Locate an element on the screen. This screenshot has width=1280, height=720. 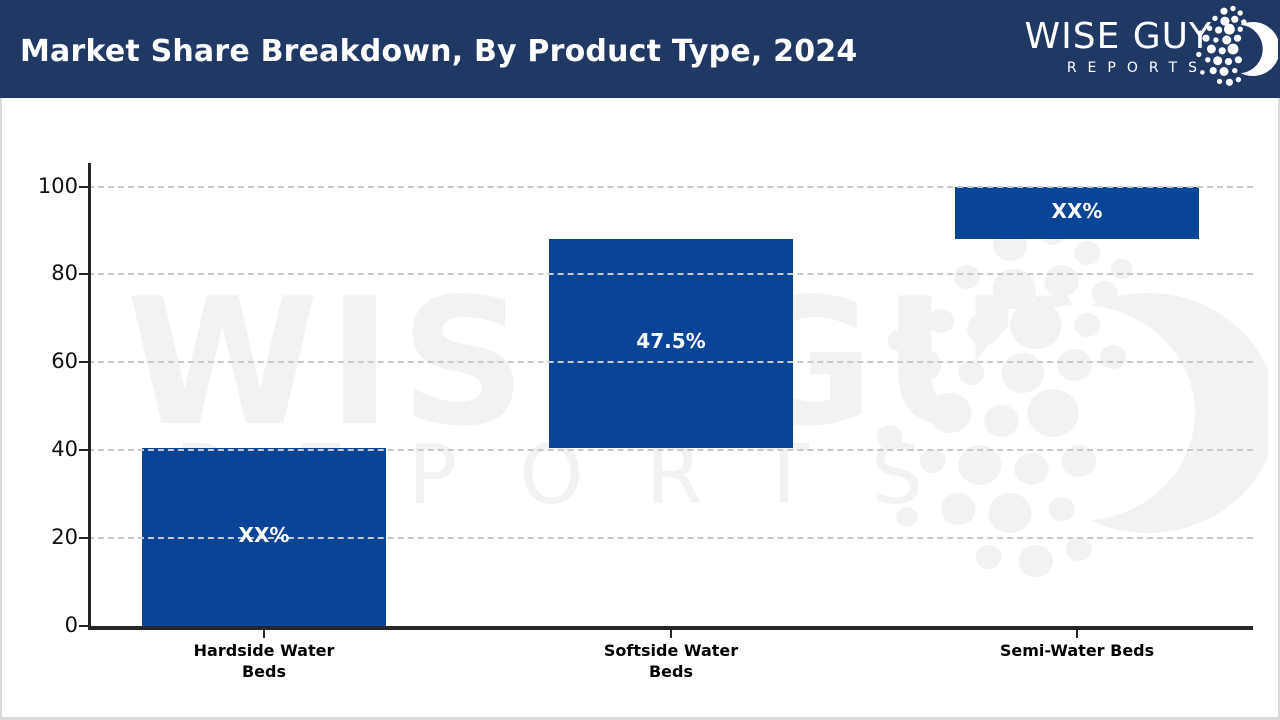
x-axis-line is located at coordinates (670, 628).